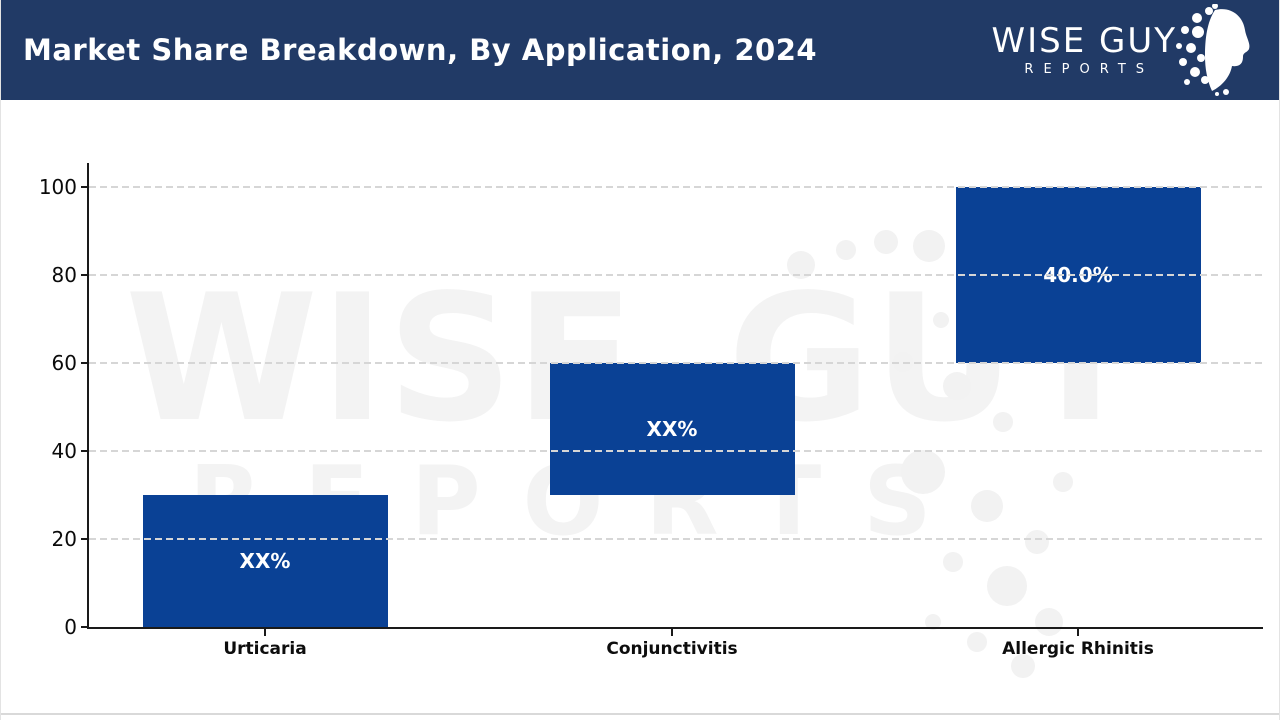 Image resolution: width=1280 pixels, height=720 pixels. I want to click on y-tick-label-60: 60, so click(64, 363).